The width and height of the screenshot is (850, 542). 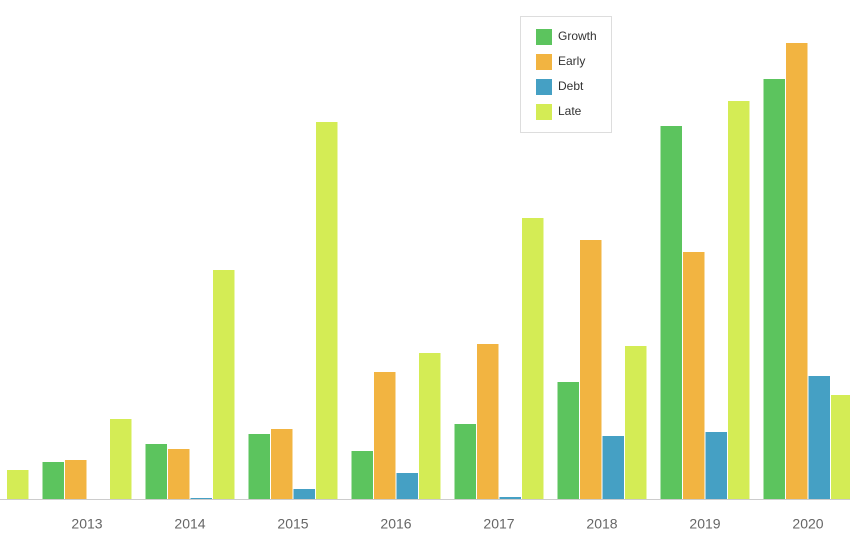 I want to click on x-tick-label: 2018, so click(x=601, y=524).